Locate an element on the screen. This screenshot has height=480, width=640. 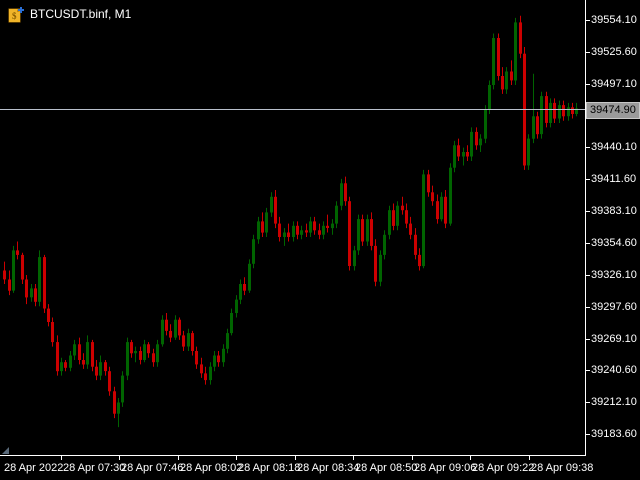
current-price-tag: 39474.90 is located at coordinates (613, 110).